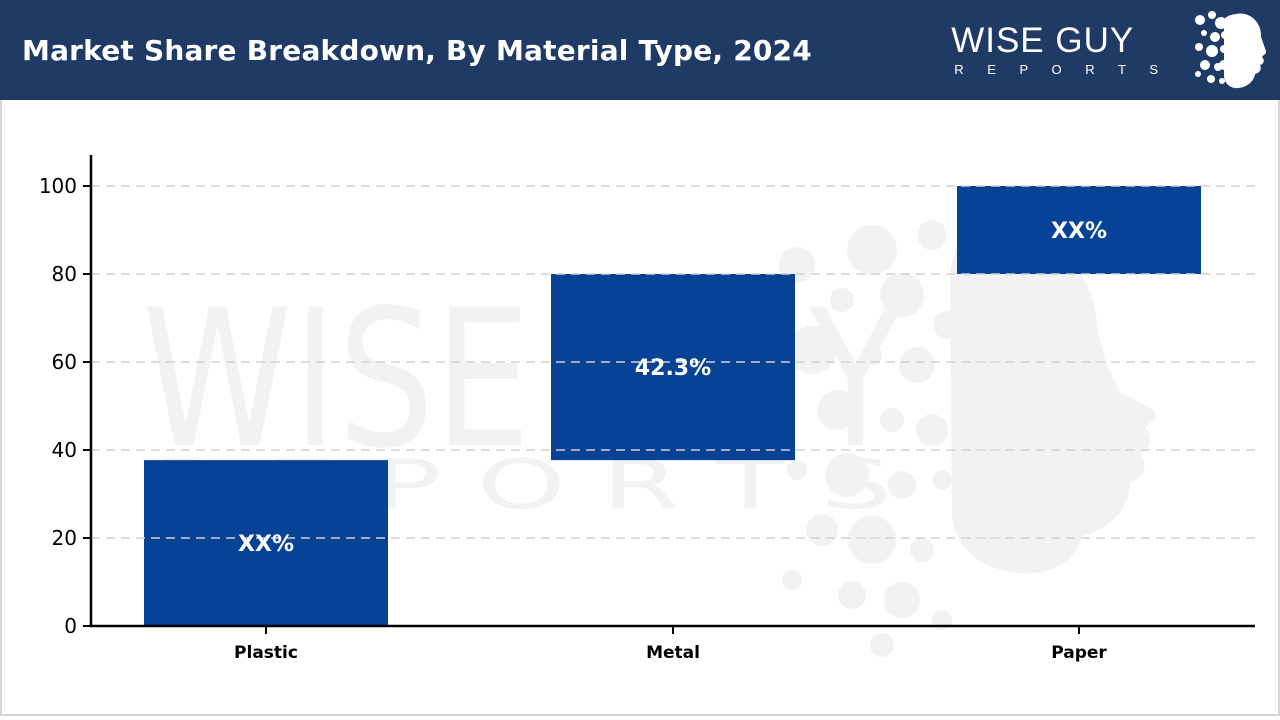 This screenshot has width=1280, height=720. I want to click on x-tick-label-metal: Metal, so click(673, 653).